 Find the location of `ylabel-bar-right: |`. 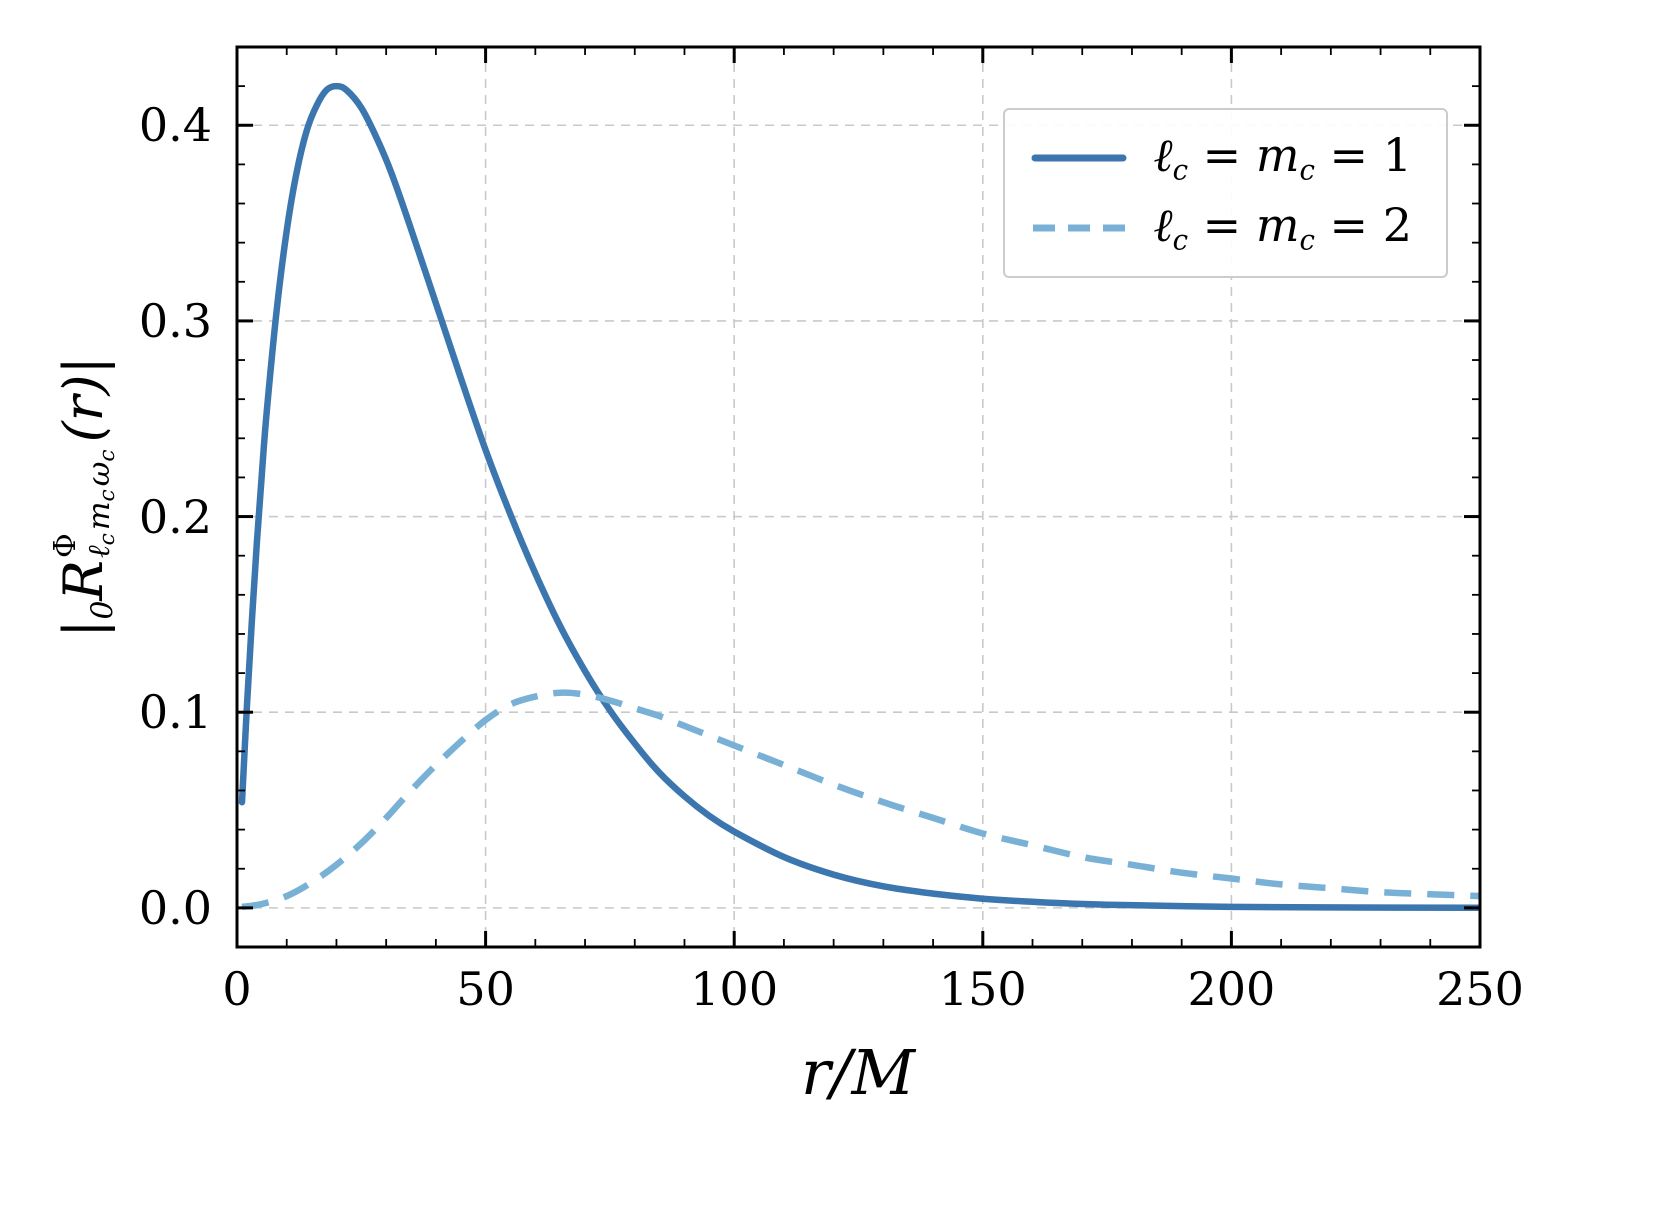

ylabel-bar-right: | is located at coordinates (83, 365).